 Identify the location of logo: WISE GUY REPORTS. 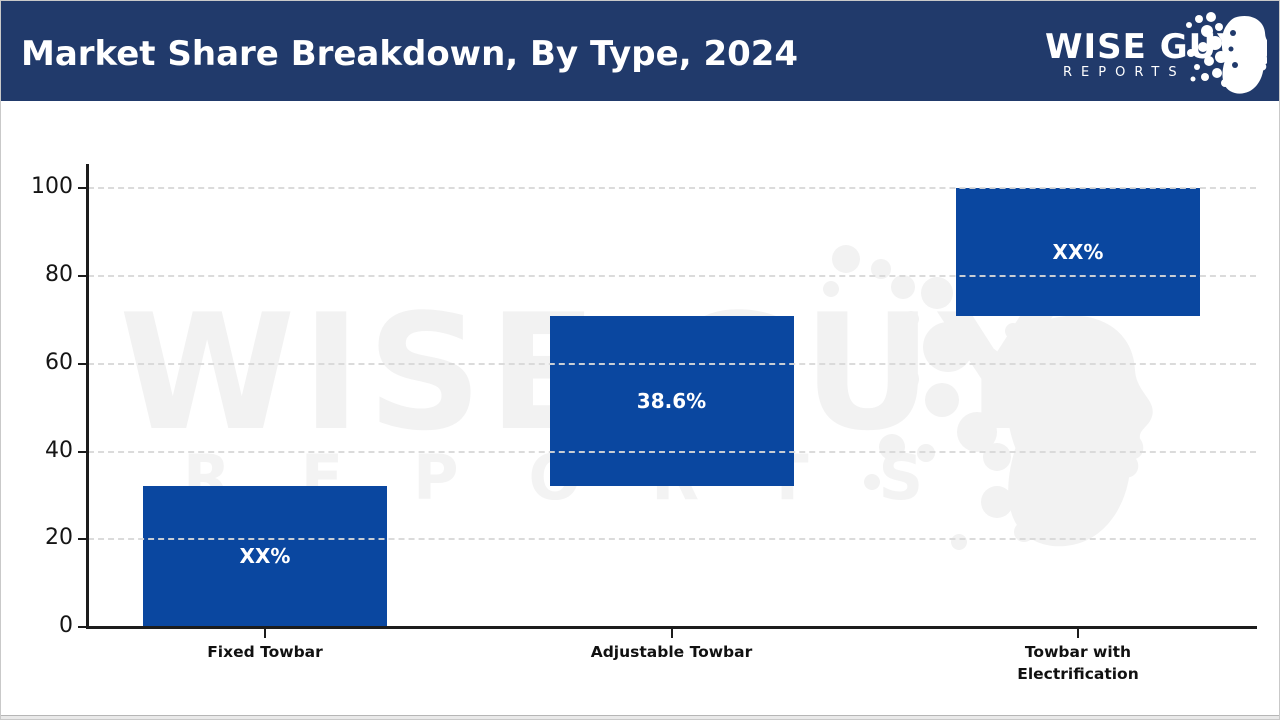
(1142, 52).